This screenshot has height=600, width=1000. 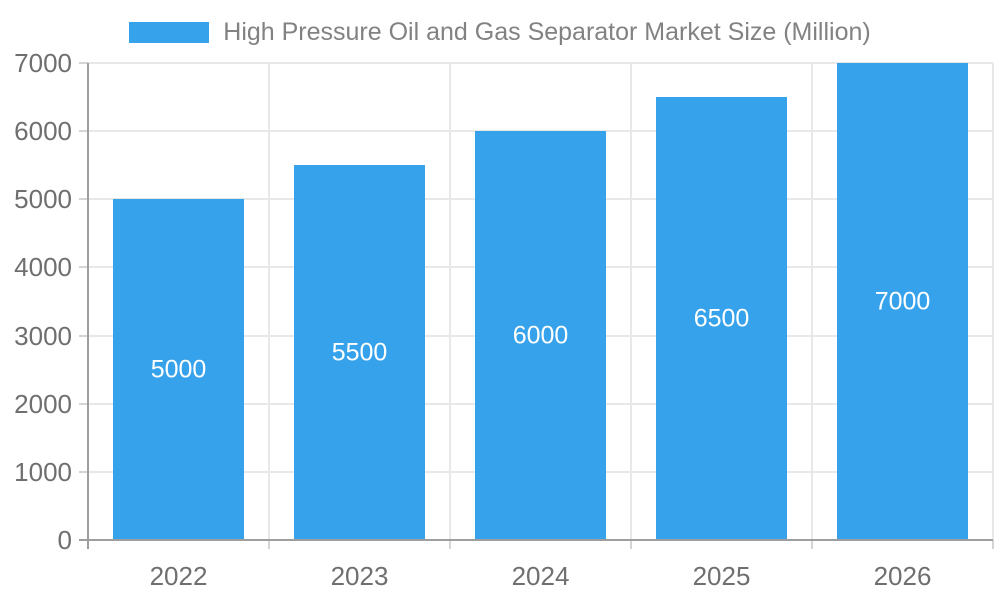 What do you see at coordinates (43, 471) in the screenshot?
I see `y-tick-label: 1000` at bounding box center [43, 471].